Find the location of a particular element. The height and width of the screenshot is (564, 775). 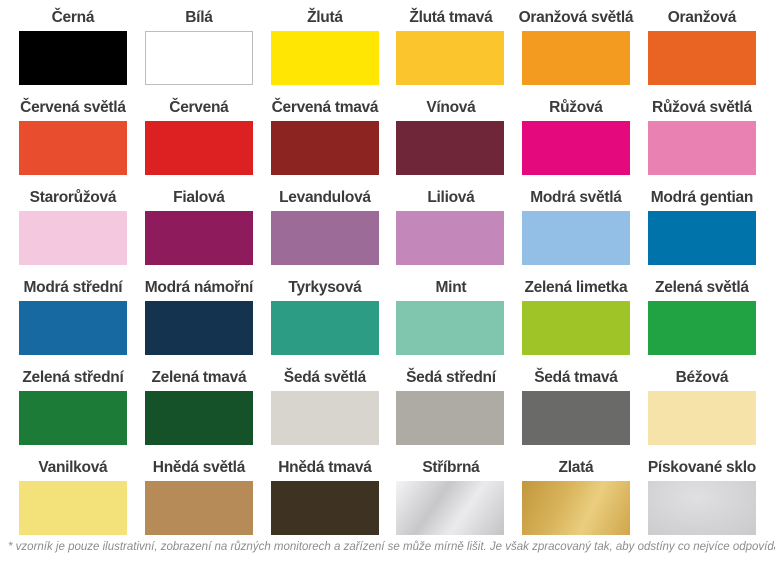

swatch-cell: Červená tmavá is located at coordinates (325, 139).